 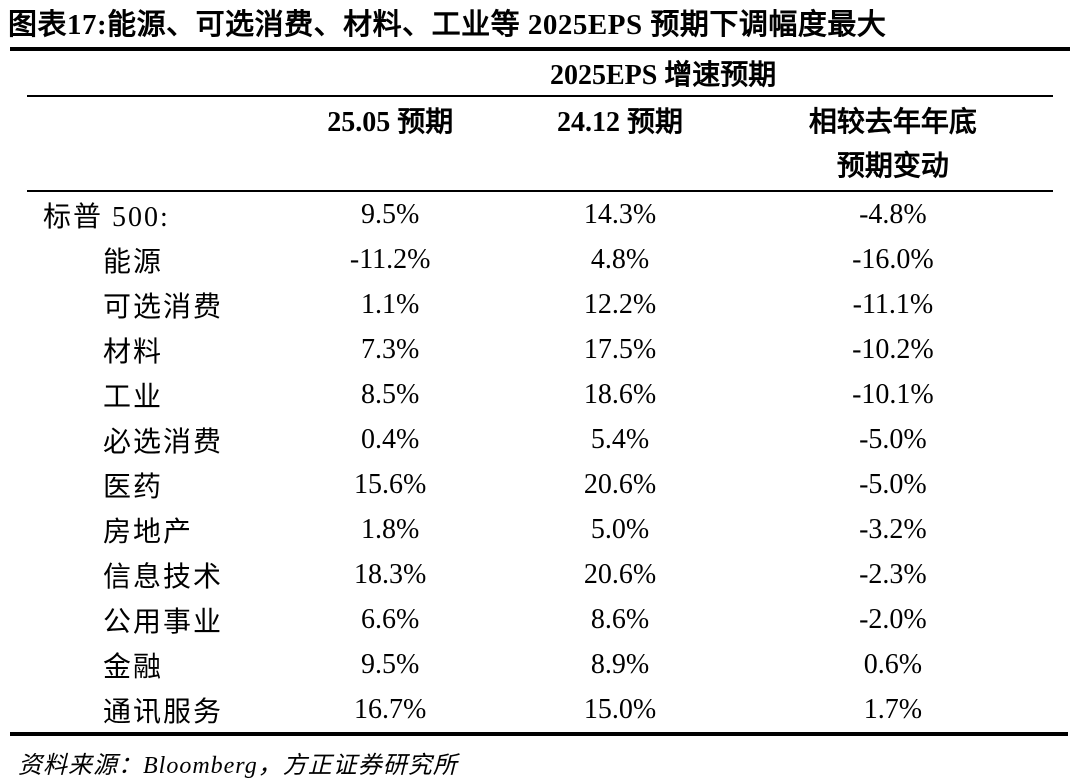 I want to click on value-cell: 5.4%, so click(x=620, y=439).